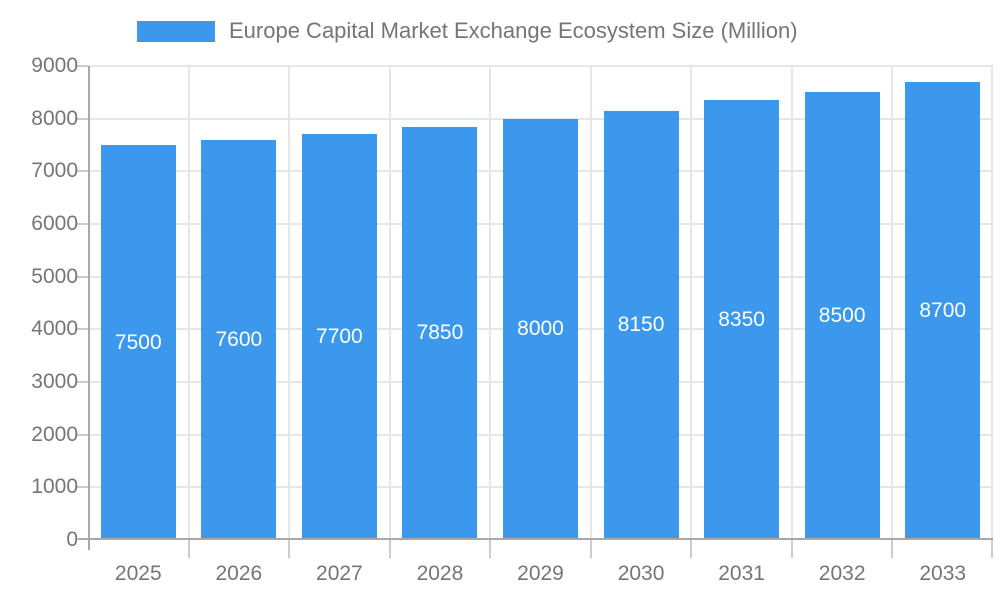 Image resolution: width=1000 pixels, height=600 pixels. What do you see at coordinates (54, 329) in the screenshot?
I see `y-tick-label: 4000` at bounding box center [54, 329].